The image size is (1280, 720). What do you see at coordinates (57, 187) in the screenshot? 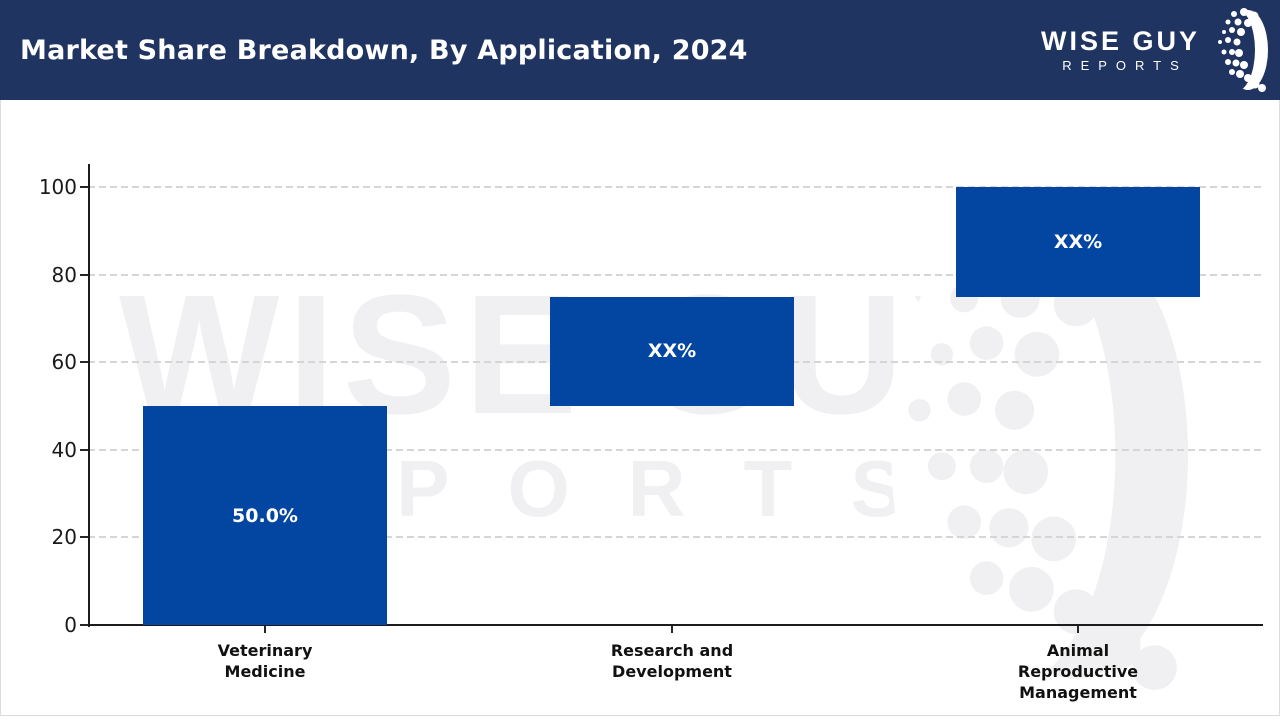
I see `y-tick-label: 100` at bounding box center [57, 187].